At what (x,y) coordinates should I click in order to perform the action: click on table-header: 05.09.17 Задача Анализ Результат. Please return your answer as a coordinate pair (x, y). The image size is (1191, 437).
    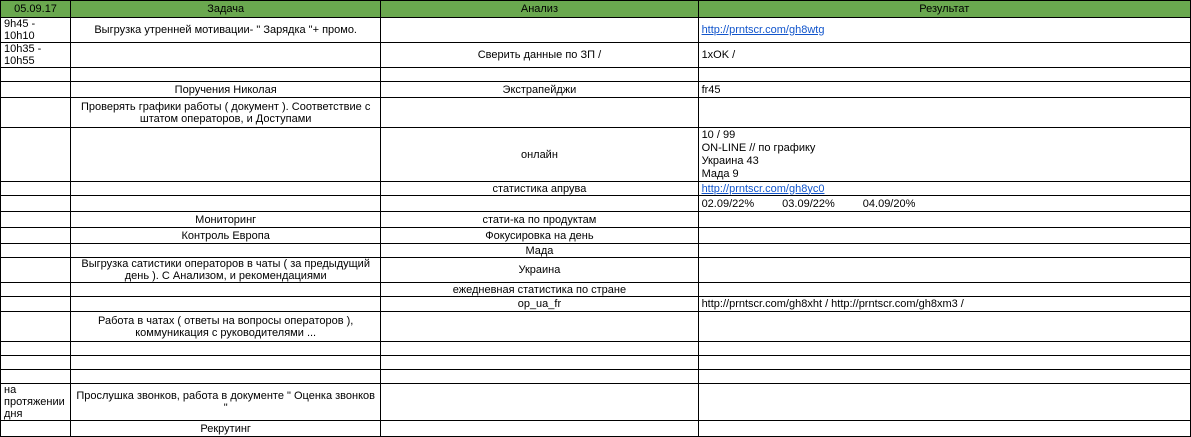
    Looking at the image, I should click on (595, 9).